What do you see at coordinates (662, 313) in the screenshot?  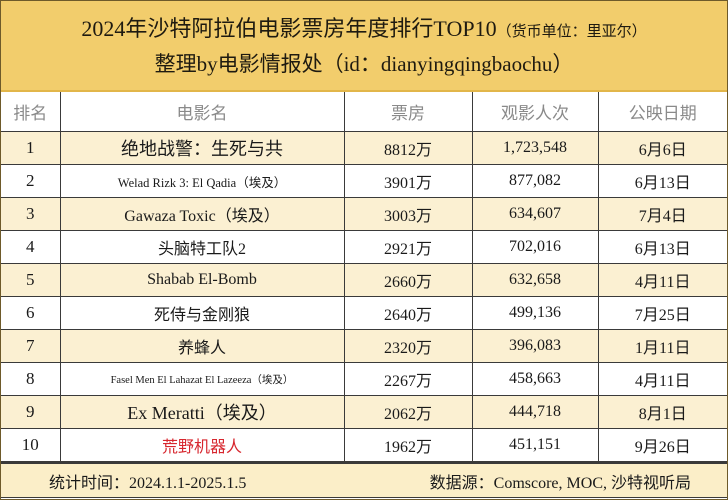 I see `release-date-cell: 7月25日` at bounding box center [662, 313].